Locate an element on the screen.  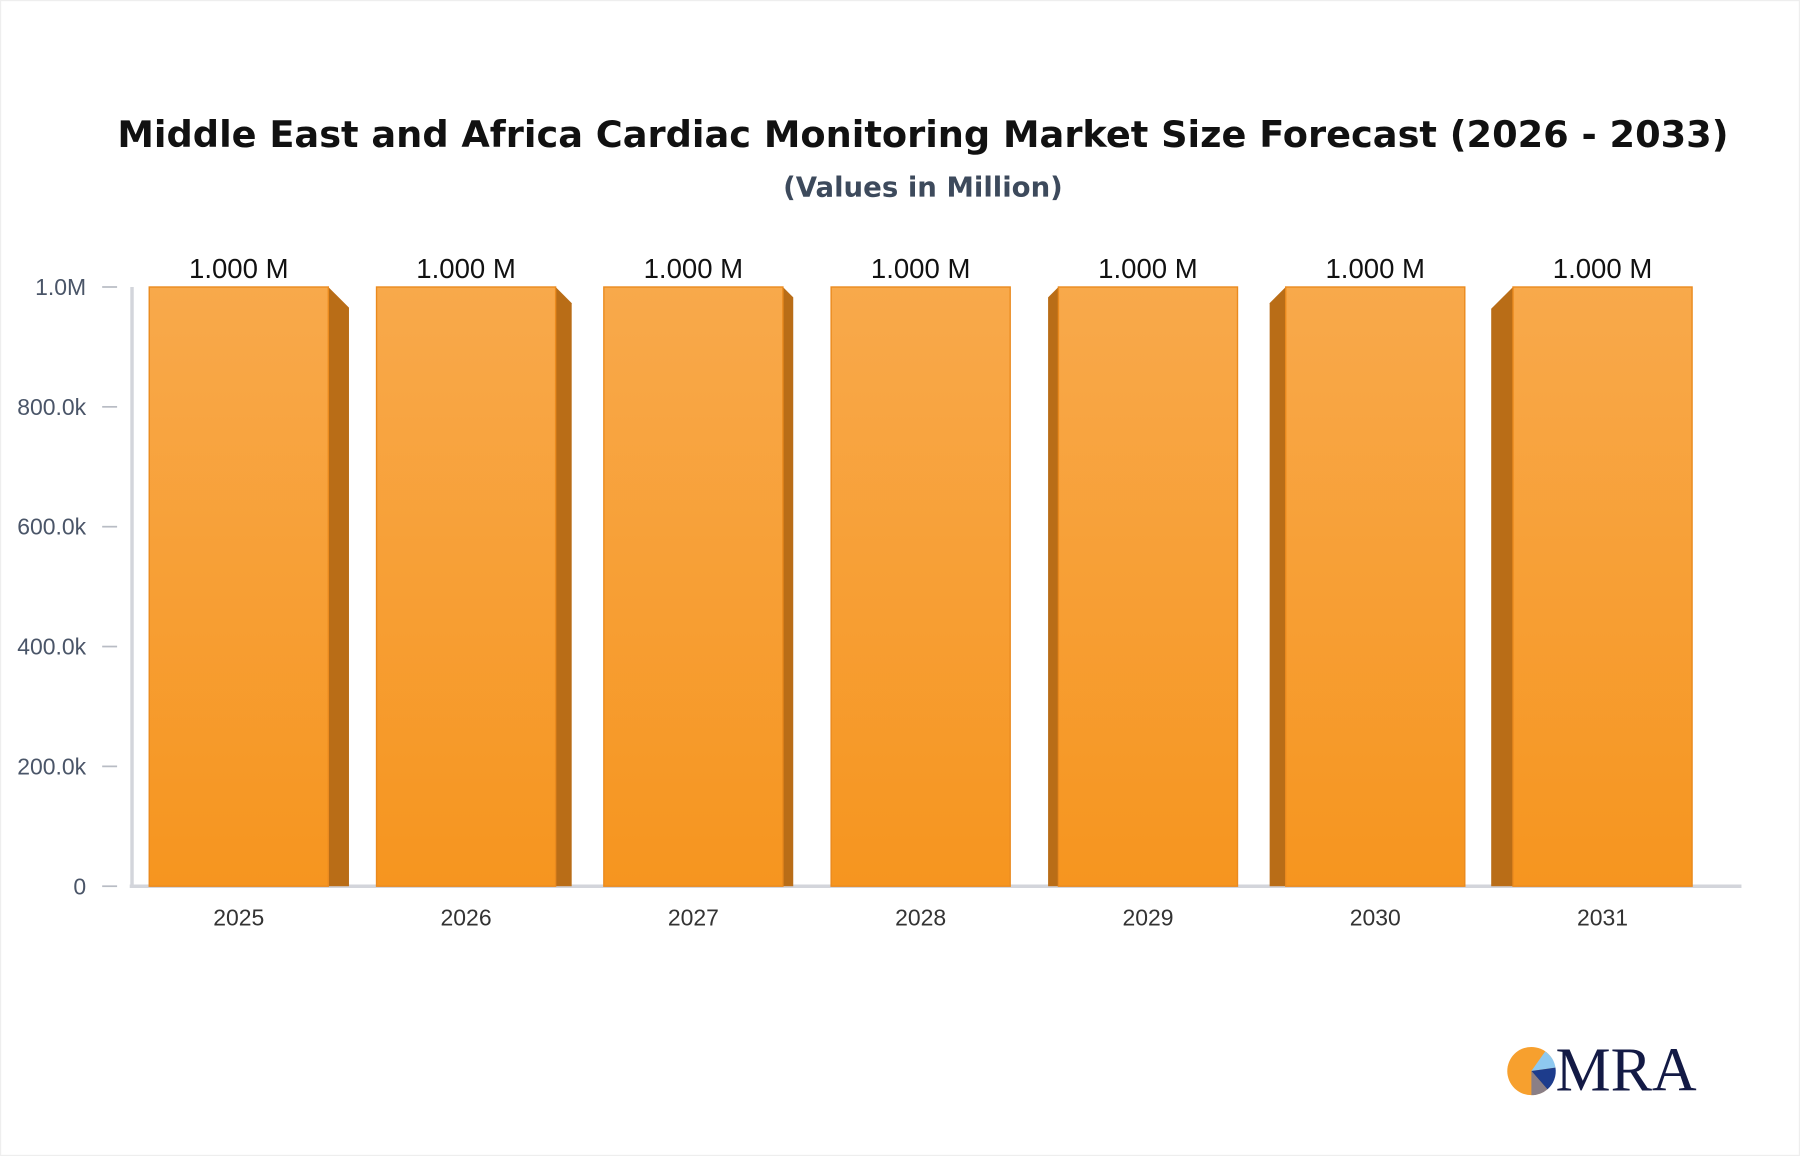
y-tick-label: 600.0k is located at coordinates (51, 527).